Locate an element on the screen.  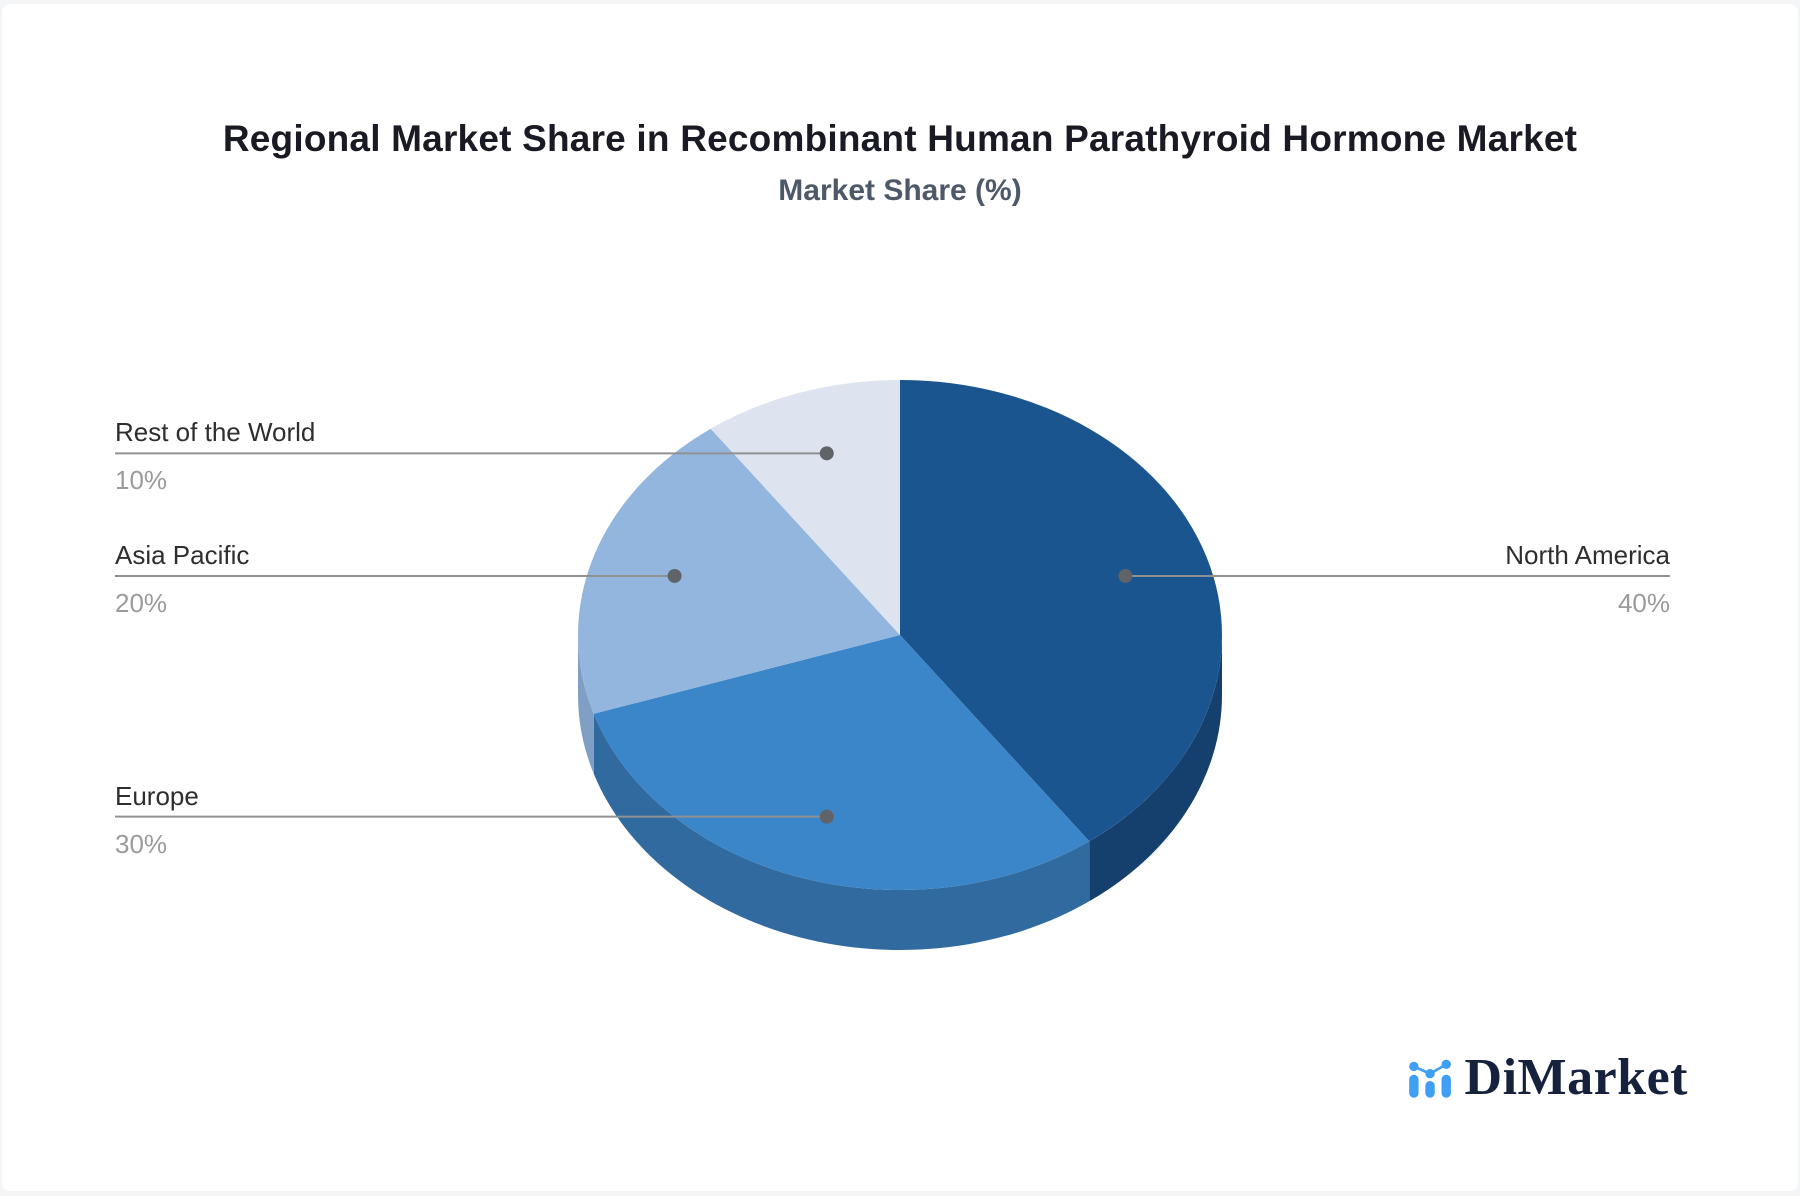
leader-dot-europe is located at coordinates (826, 816).